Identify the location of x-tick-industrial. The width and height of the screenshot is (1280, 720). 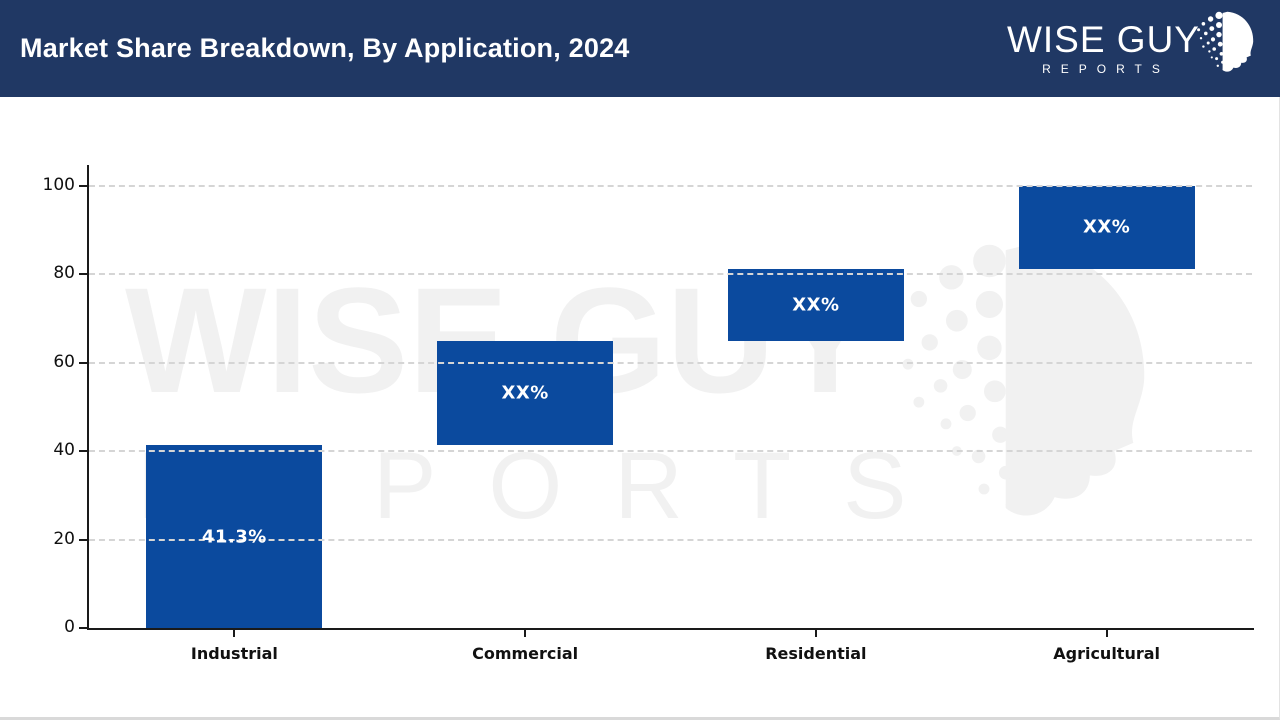
(234, 633).